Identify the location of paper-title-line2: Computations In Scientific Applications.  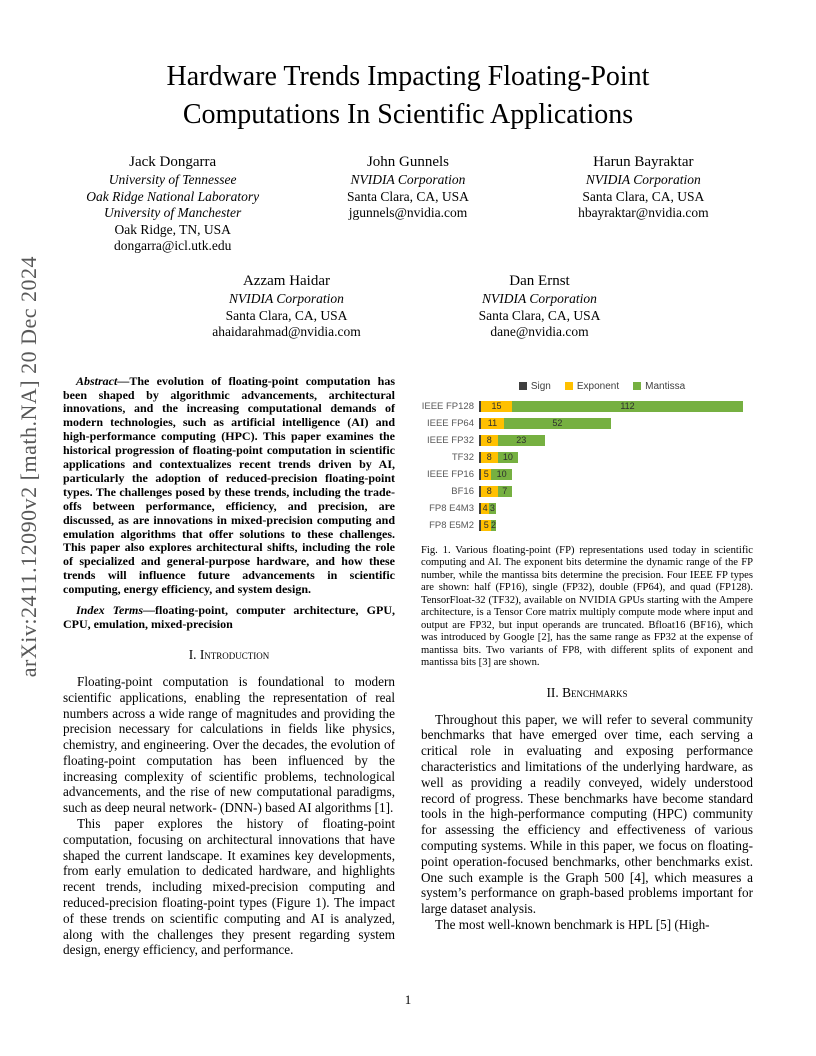
(408, 114).